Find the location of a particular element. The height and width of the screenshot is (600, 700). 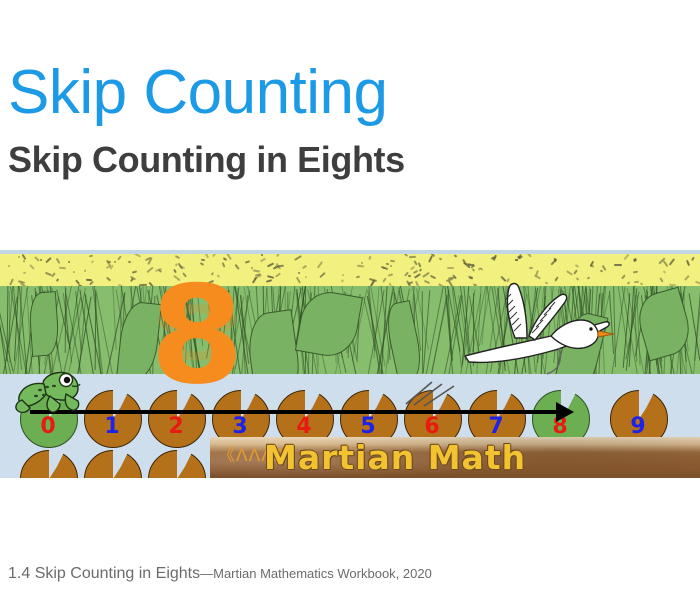

number-label-6: 6 is located at coordinates (432, 426).